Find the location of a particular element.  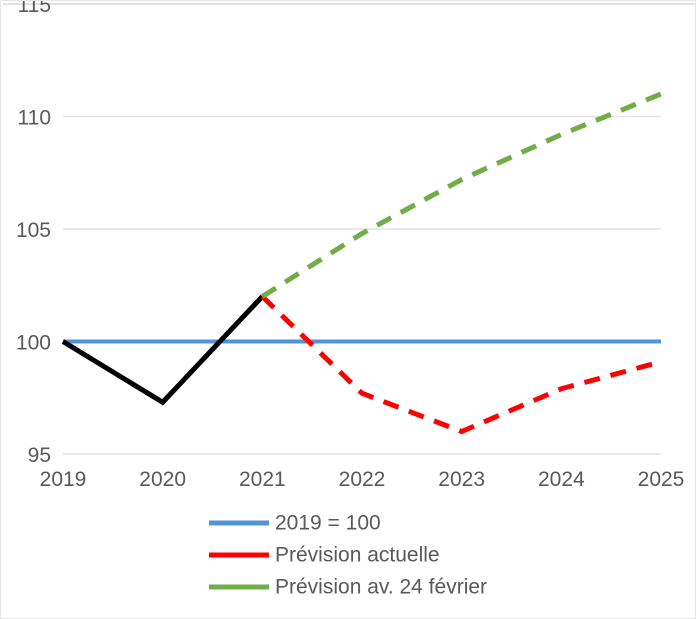

x-tick-label: 2020 is located at coordinates (162, 479).